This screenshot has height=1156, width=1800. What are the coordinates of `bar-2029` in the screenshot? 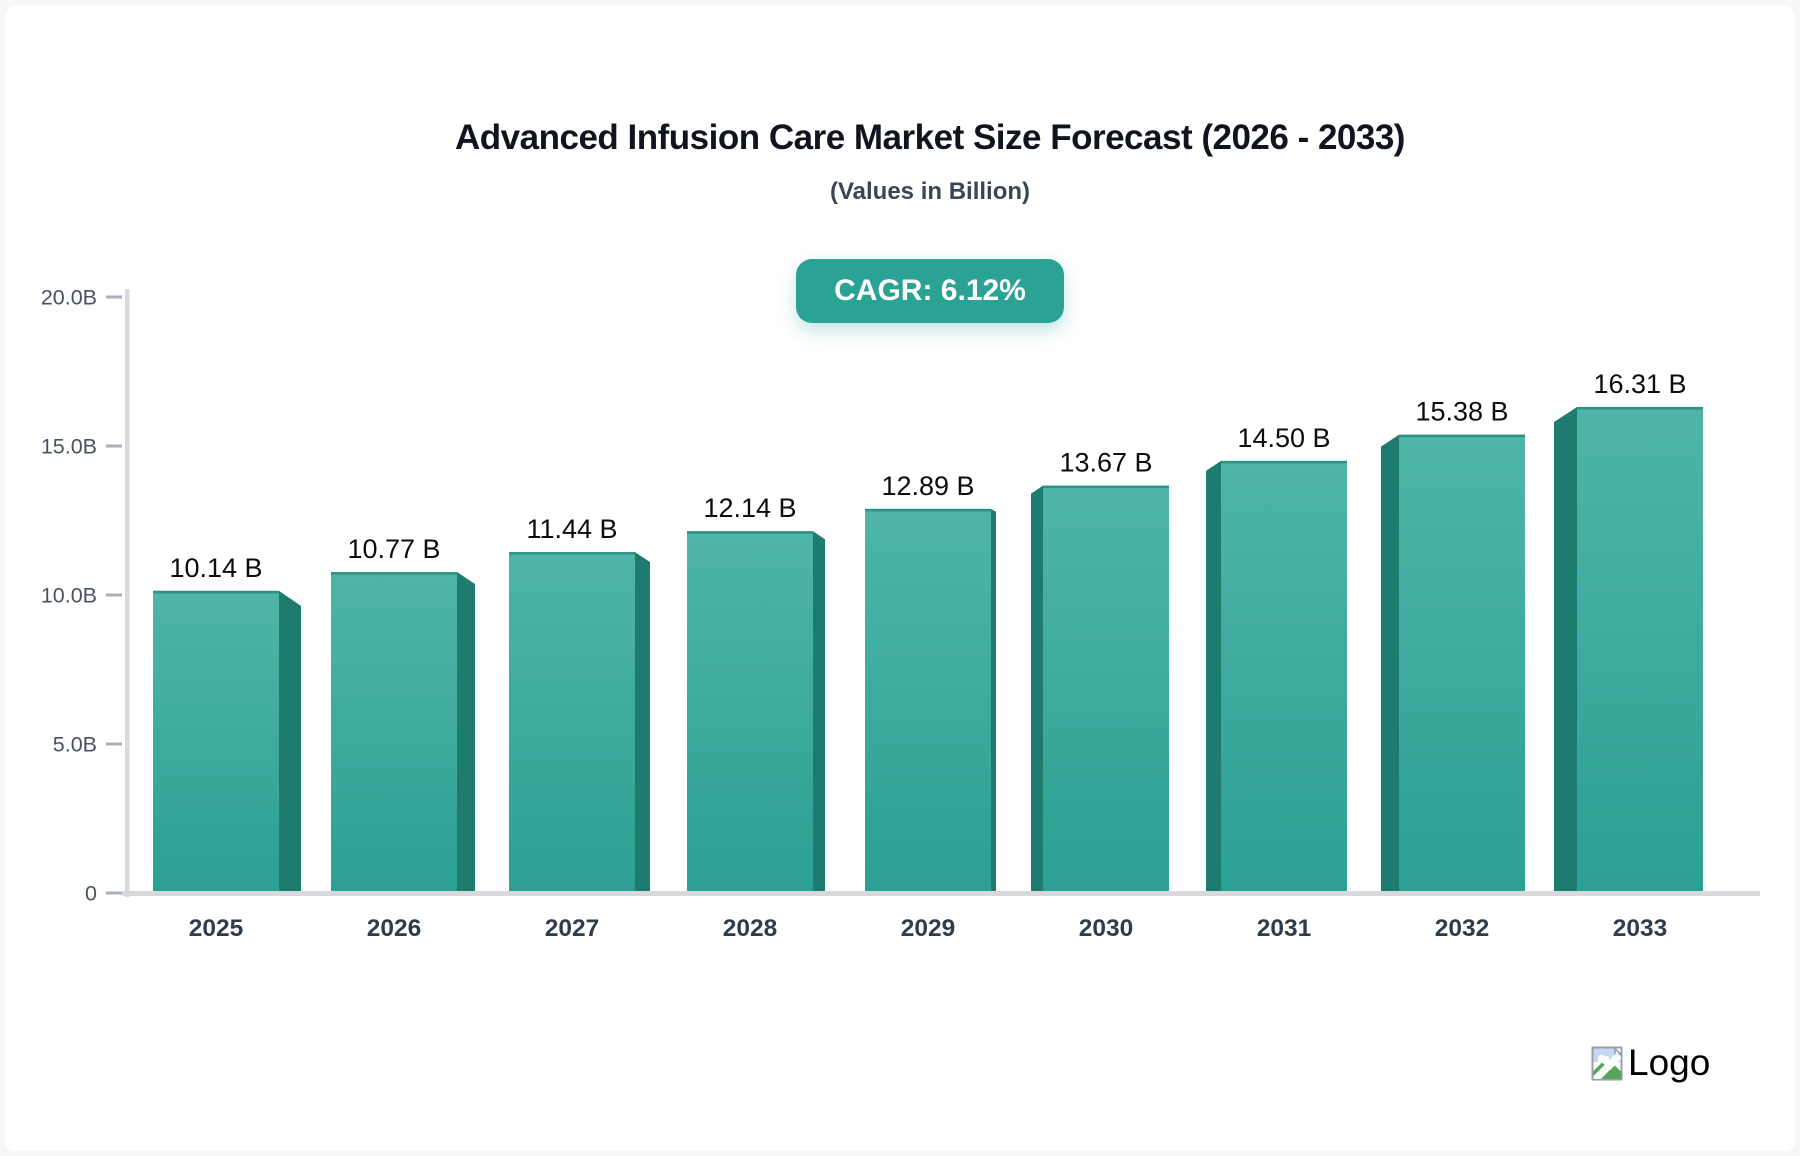 It's located at (930, 700).